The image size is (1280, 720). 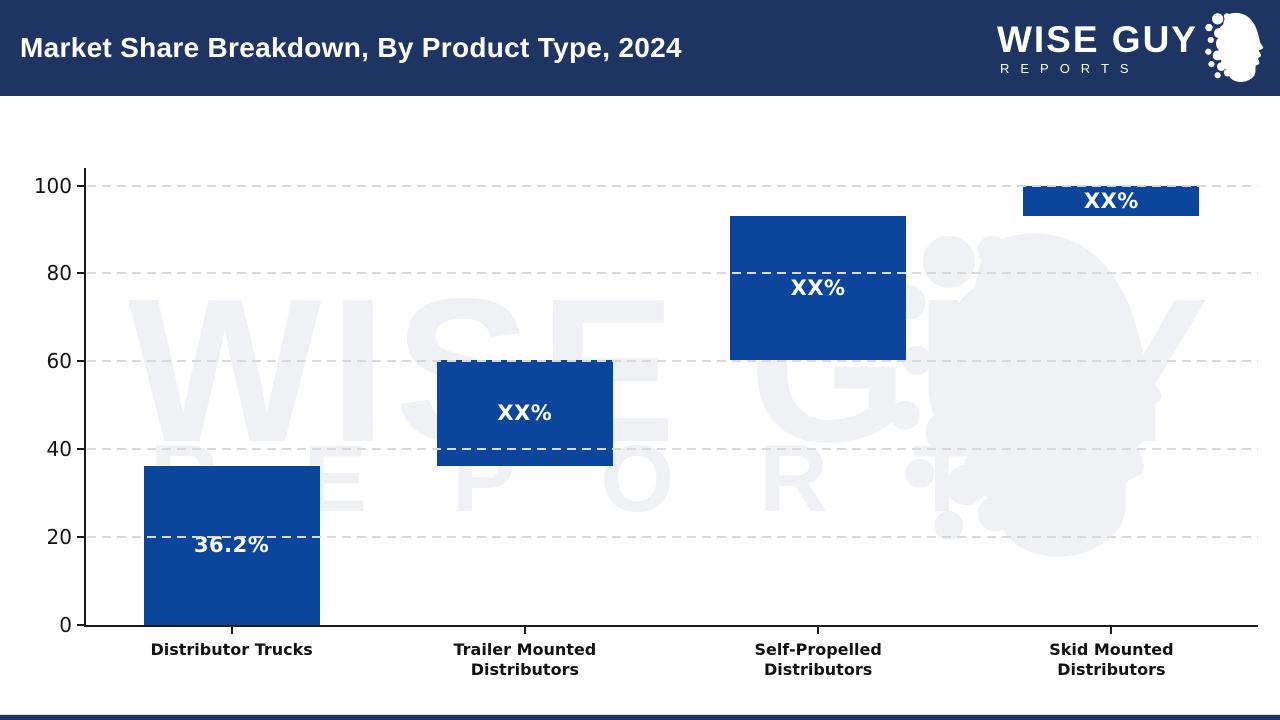 What do you see at coordinates (59, 273) in the screenshot?
I see `y-tick-label: 80` at bounding box center [59, 273].